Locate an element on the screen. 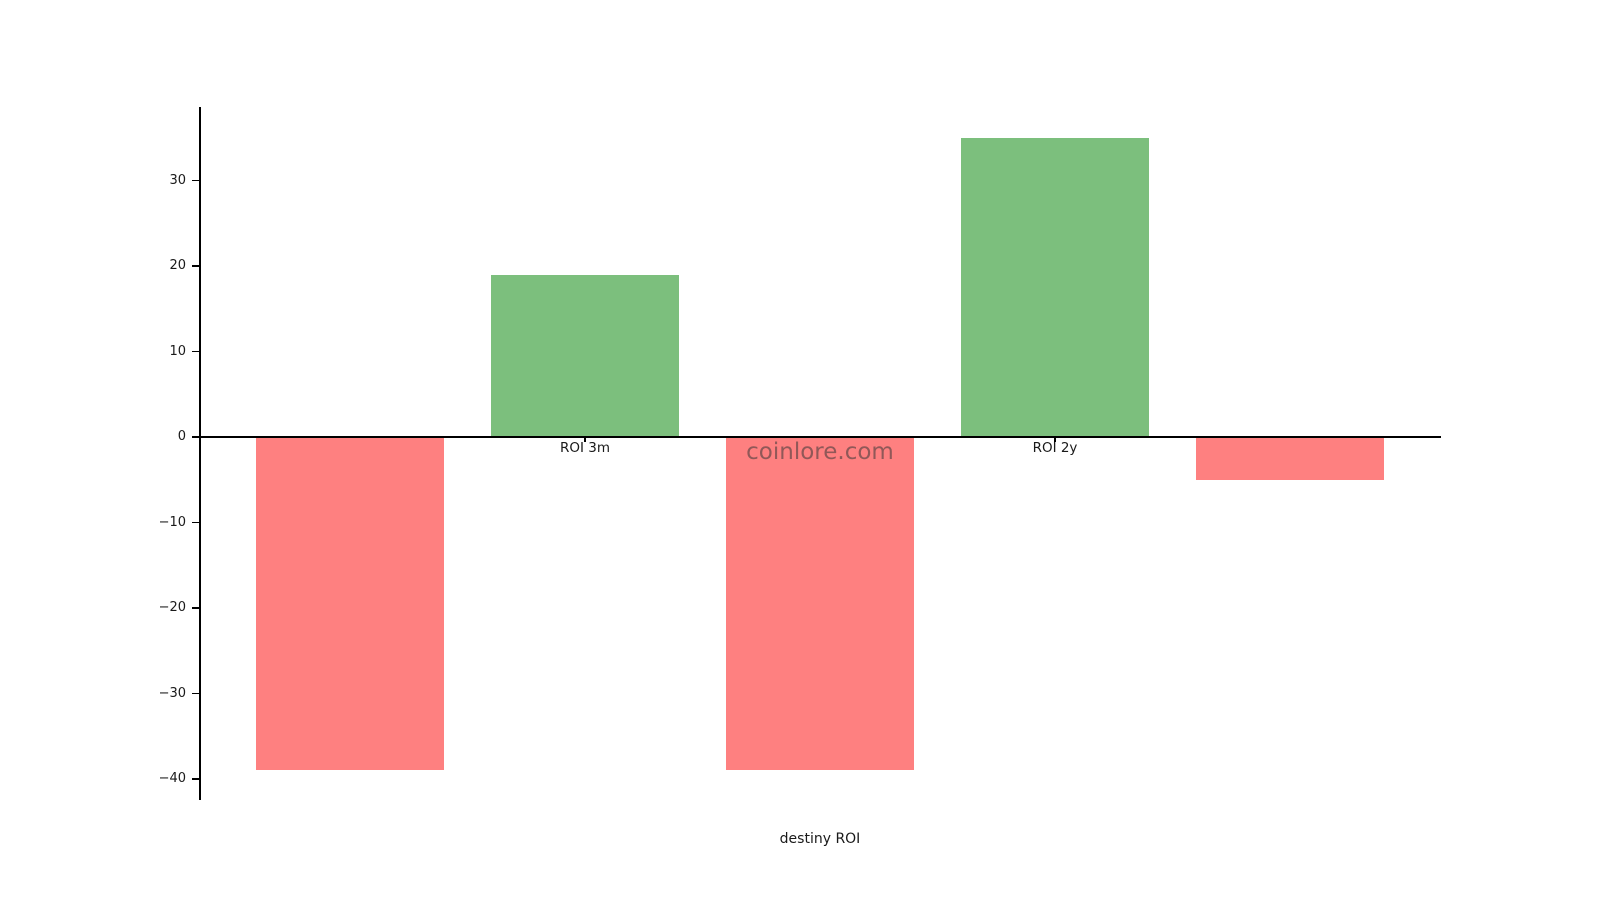  x-tick-label: ROI 2y is located at coordinates (1055, 448).